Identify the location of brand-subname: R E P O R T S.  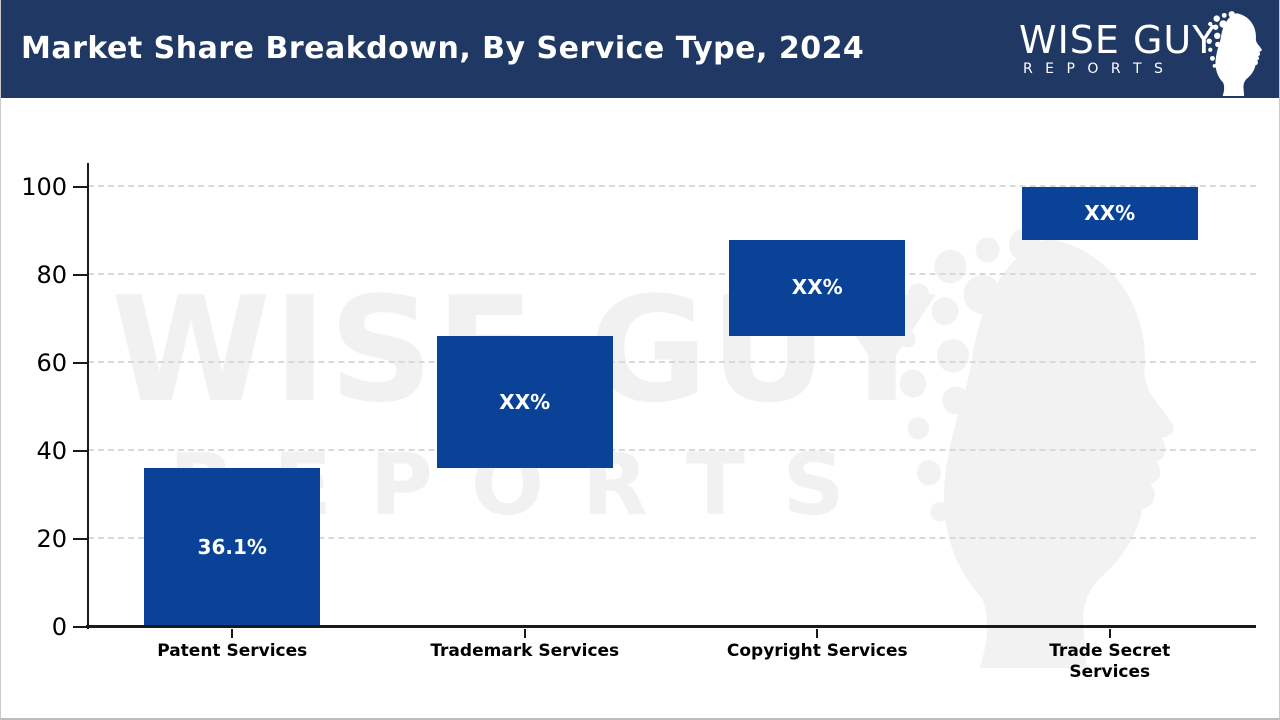
(1095, 69).